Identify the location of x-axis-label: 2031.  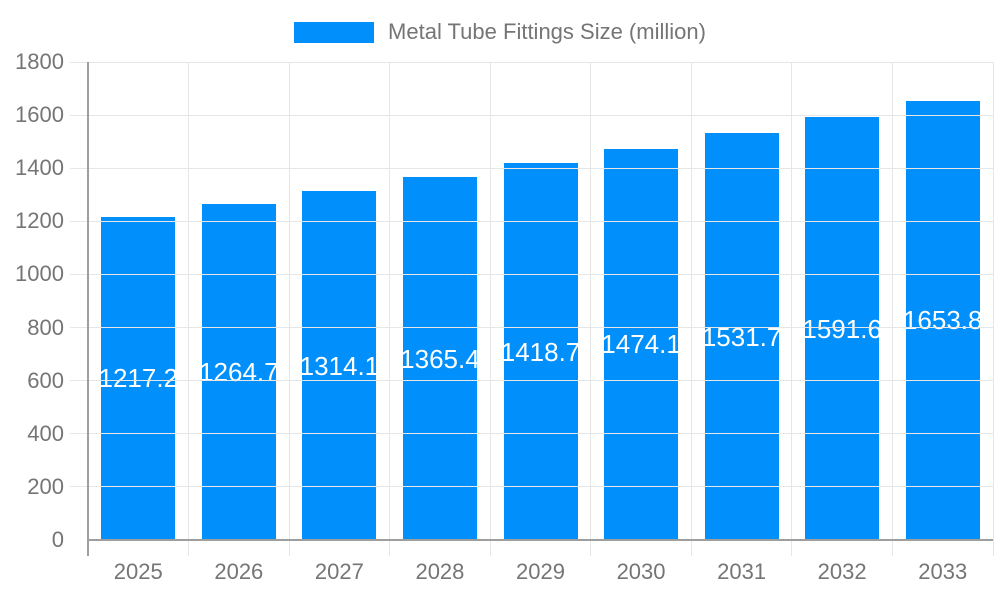
(742, 571).